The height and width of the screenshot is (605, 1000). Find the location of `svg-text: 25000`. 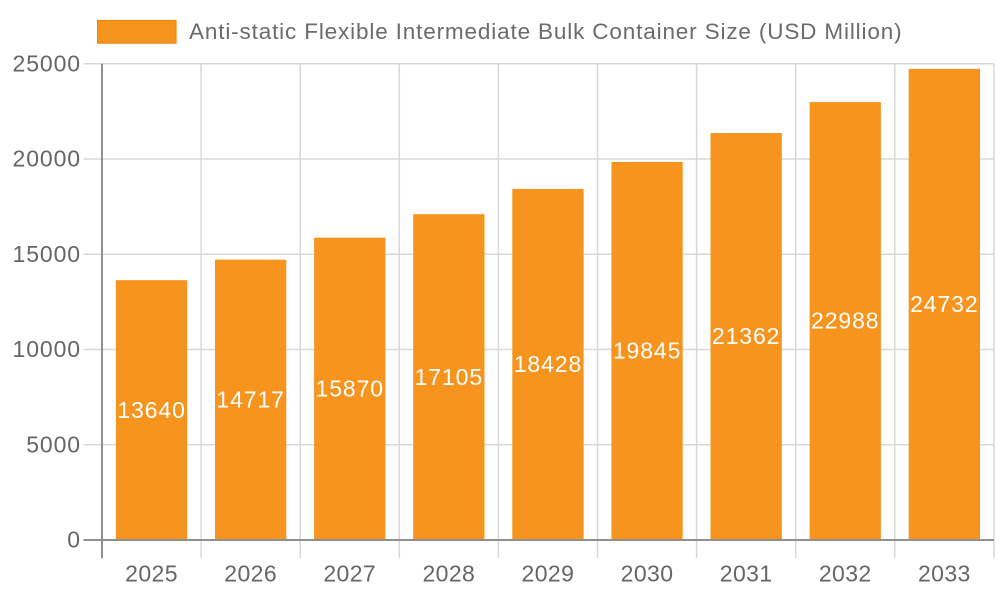

svg-text: 25000 is located at coordinates (47, 63).